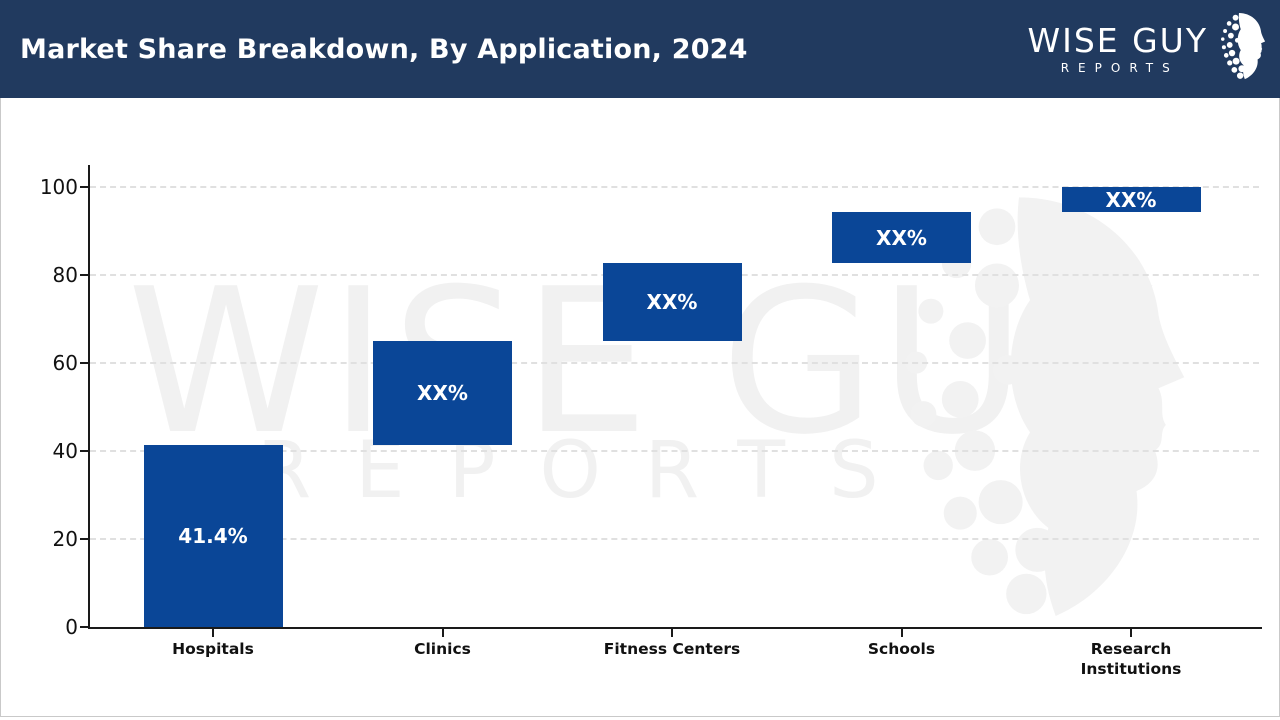 This screenshot has width=1280, height=720. I want to click on x-tick-clinics, so click(442, 633).